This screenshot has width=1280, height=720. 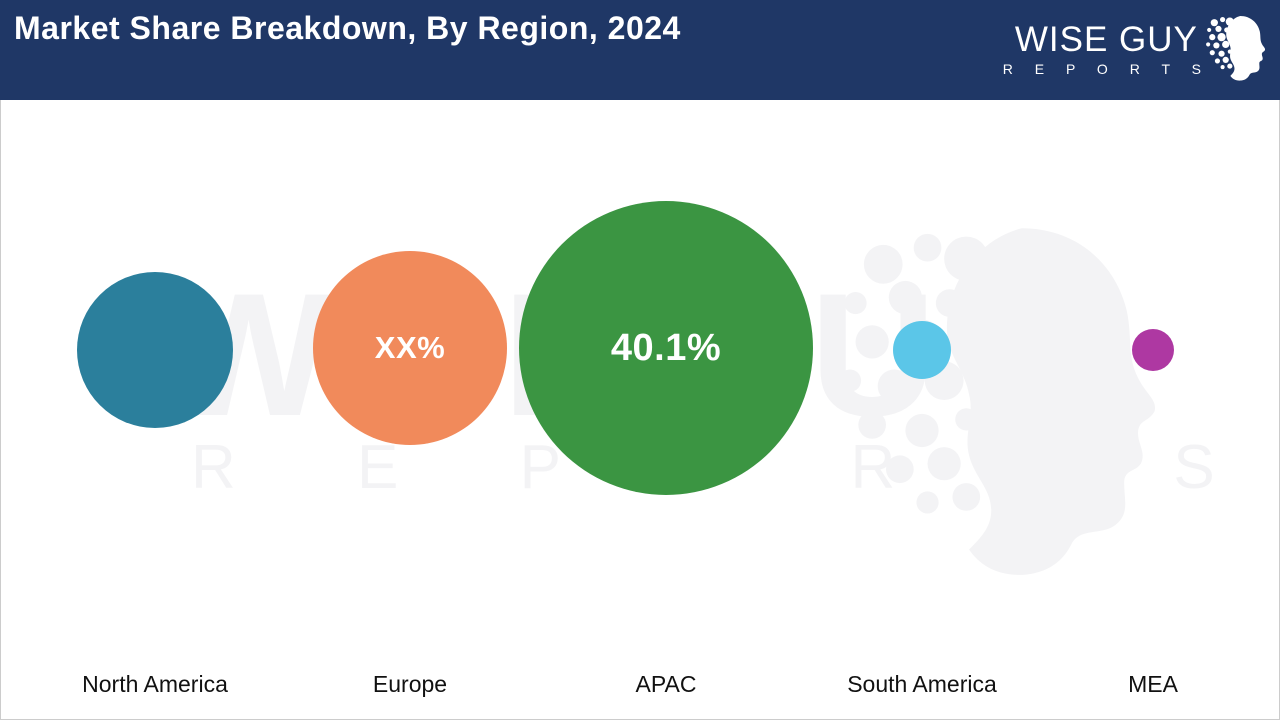 What do you see at coordinates (666, 684) in the screenshot?
I see `category-label-apac: APAC` at bounding box center [666, 684].